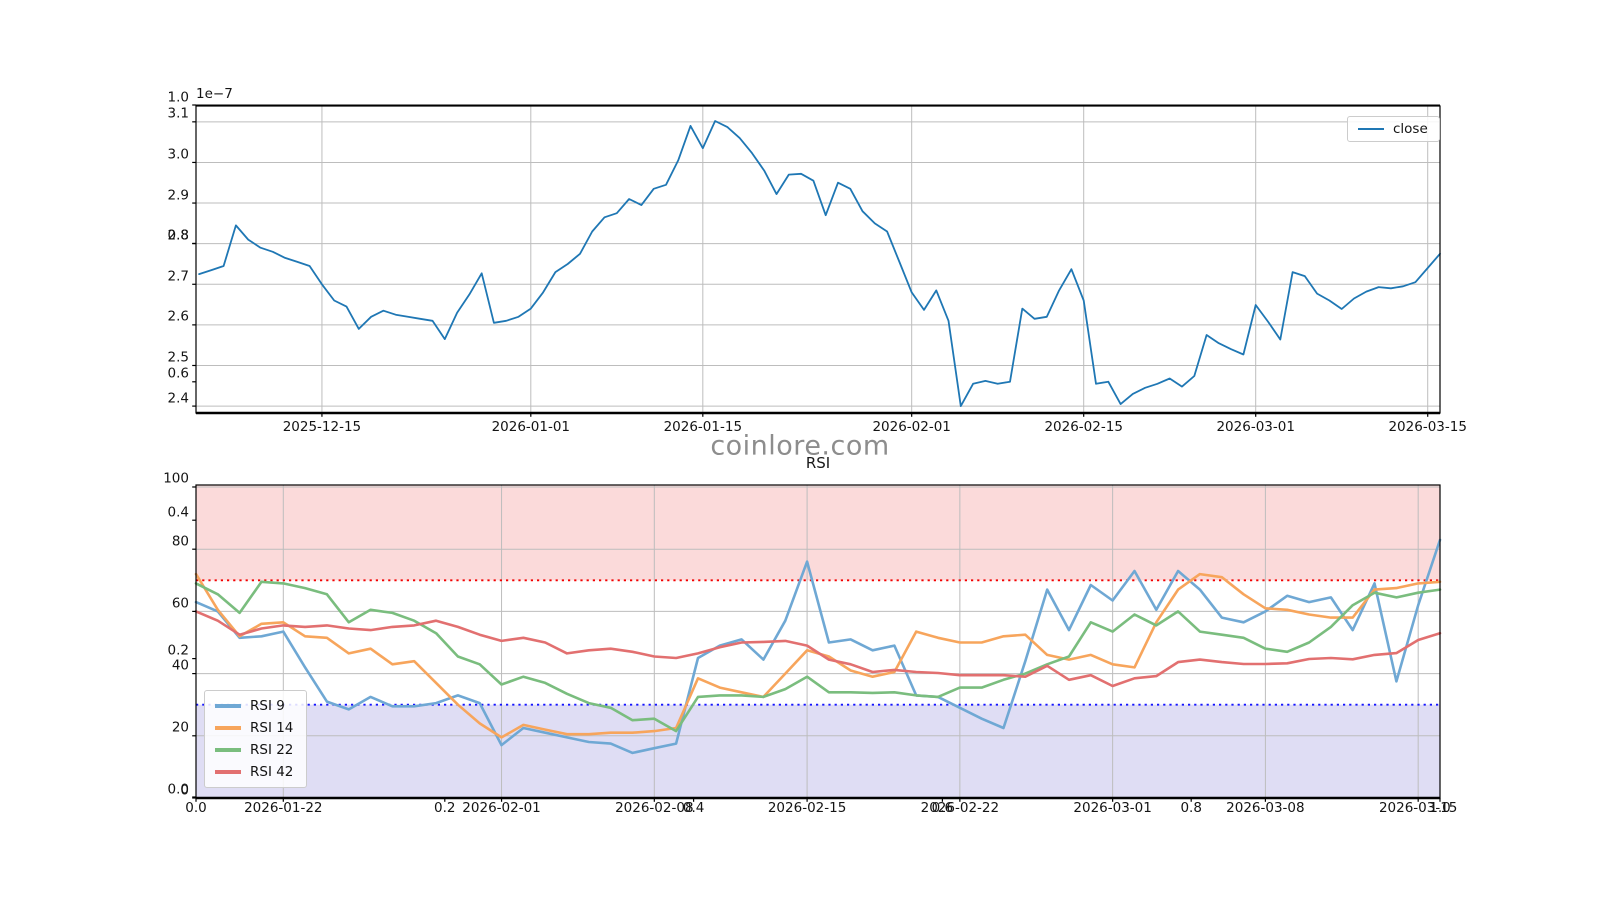 The image size is (1600, 900). I want to click on legend-row-rsi14: RSI 14, so click(254, 728).